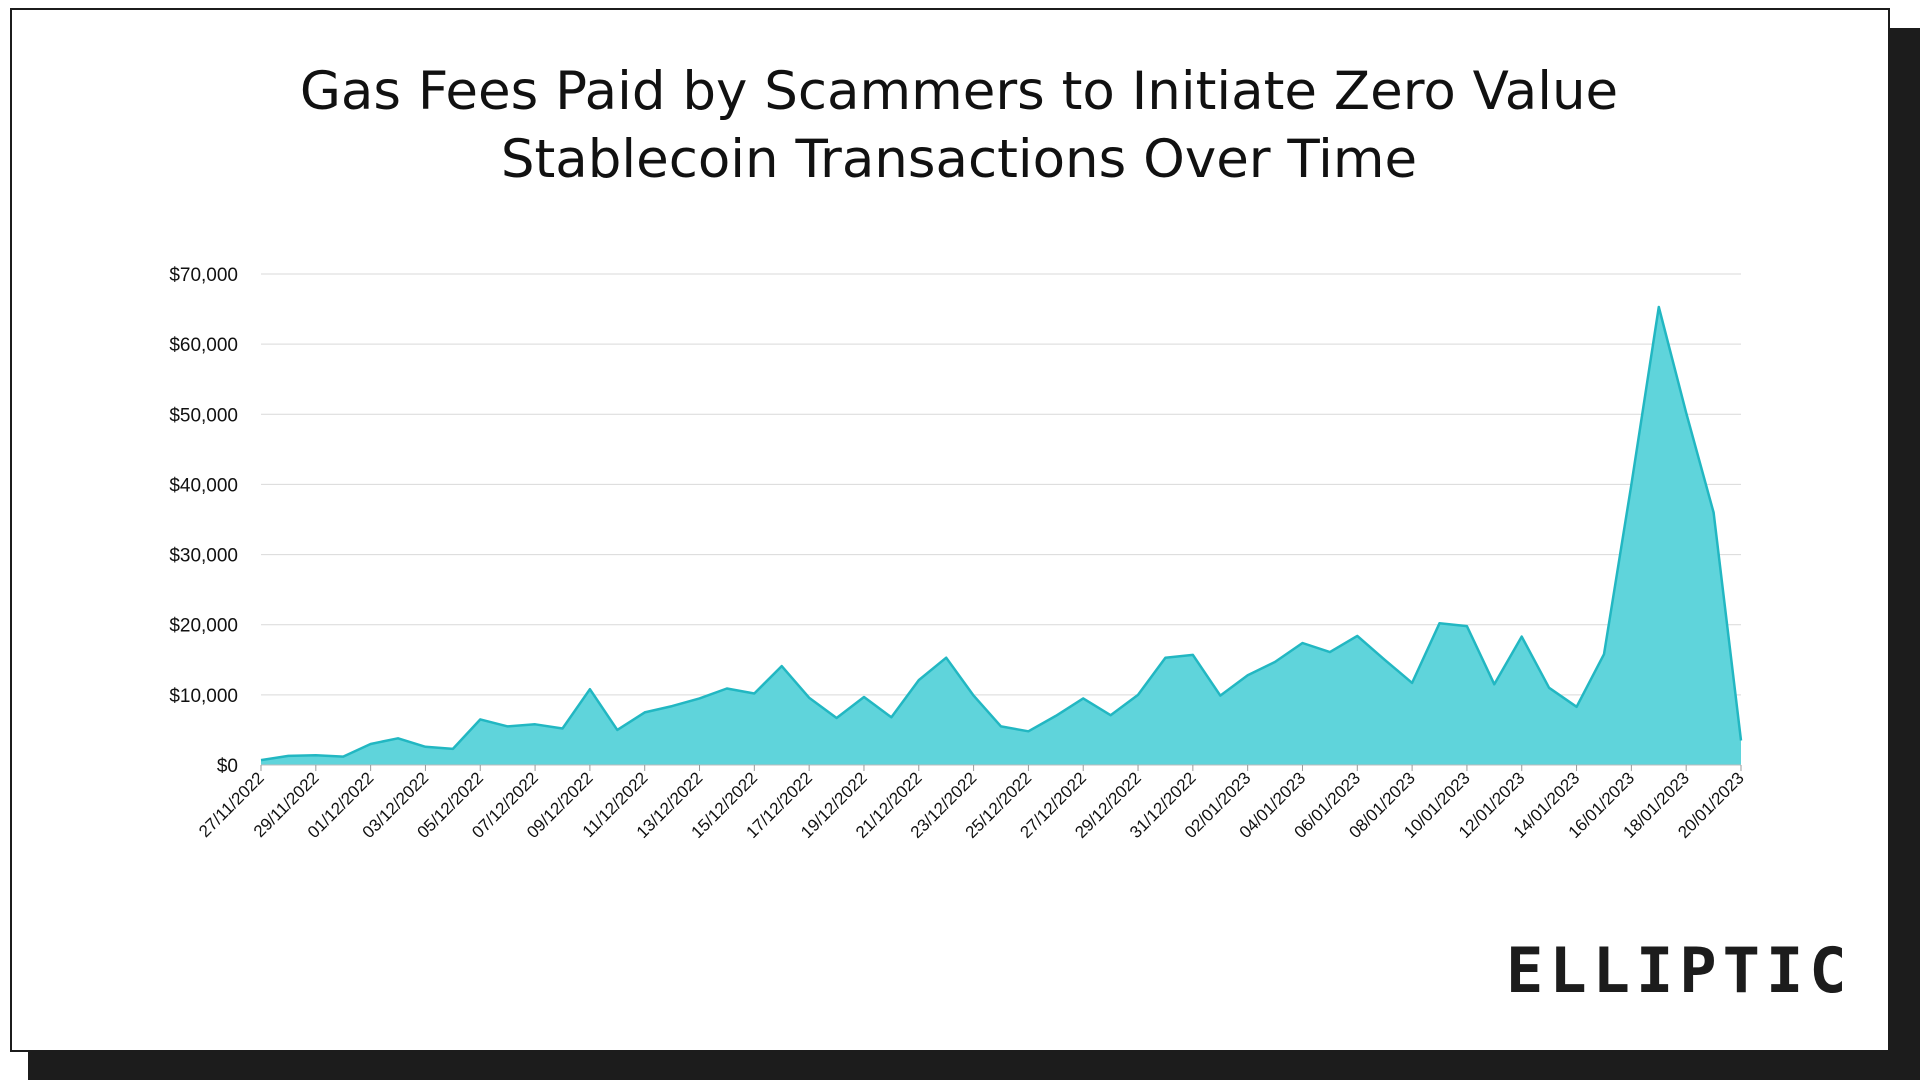  I want to click on y-tick-label: $10,000, so click(203, 696).